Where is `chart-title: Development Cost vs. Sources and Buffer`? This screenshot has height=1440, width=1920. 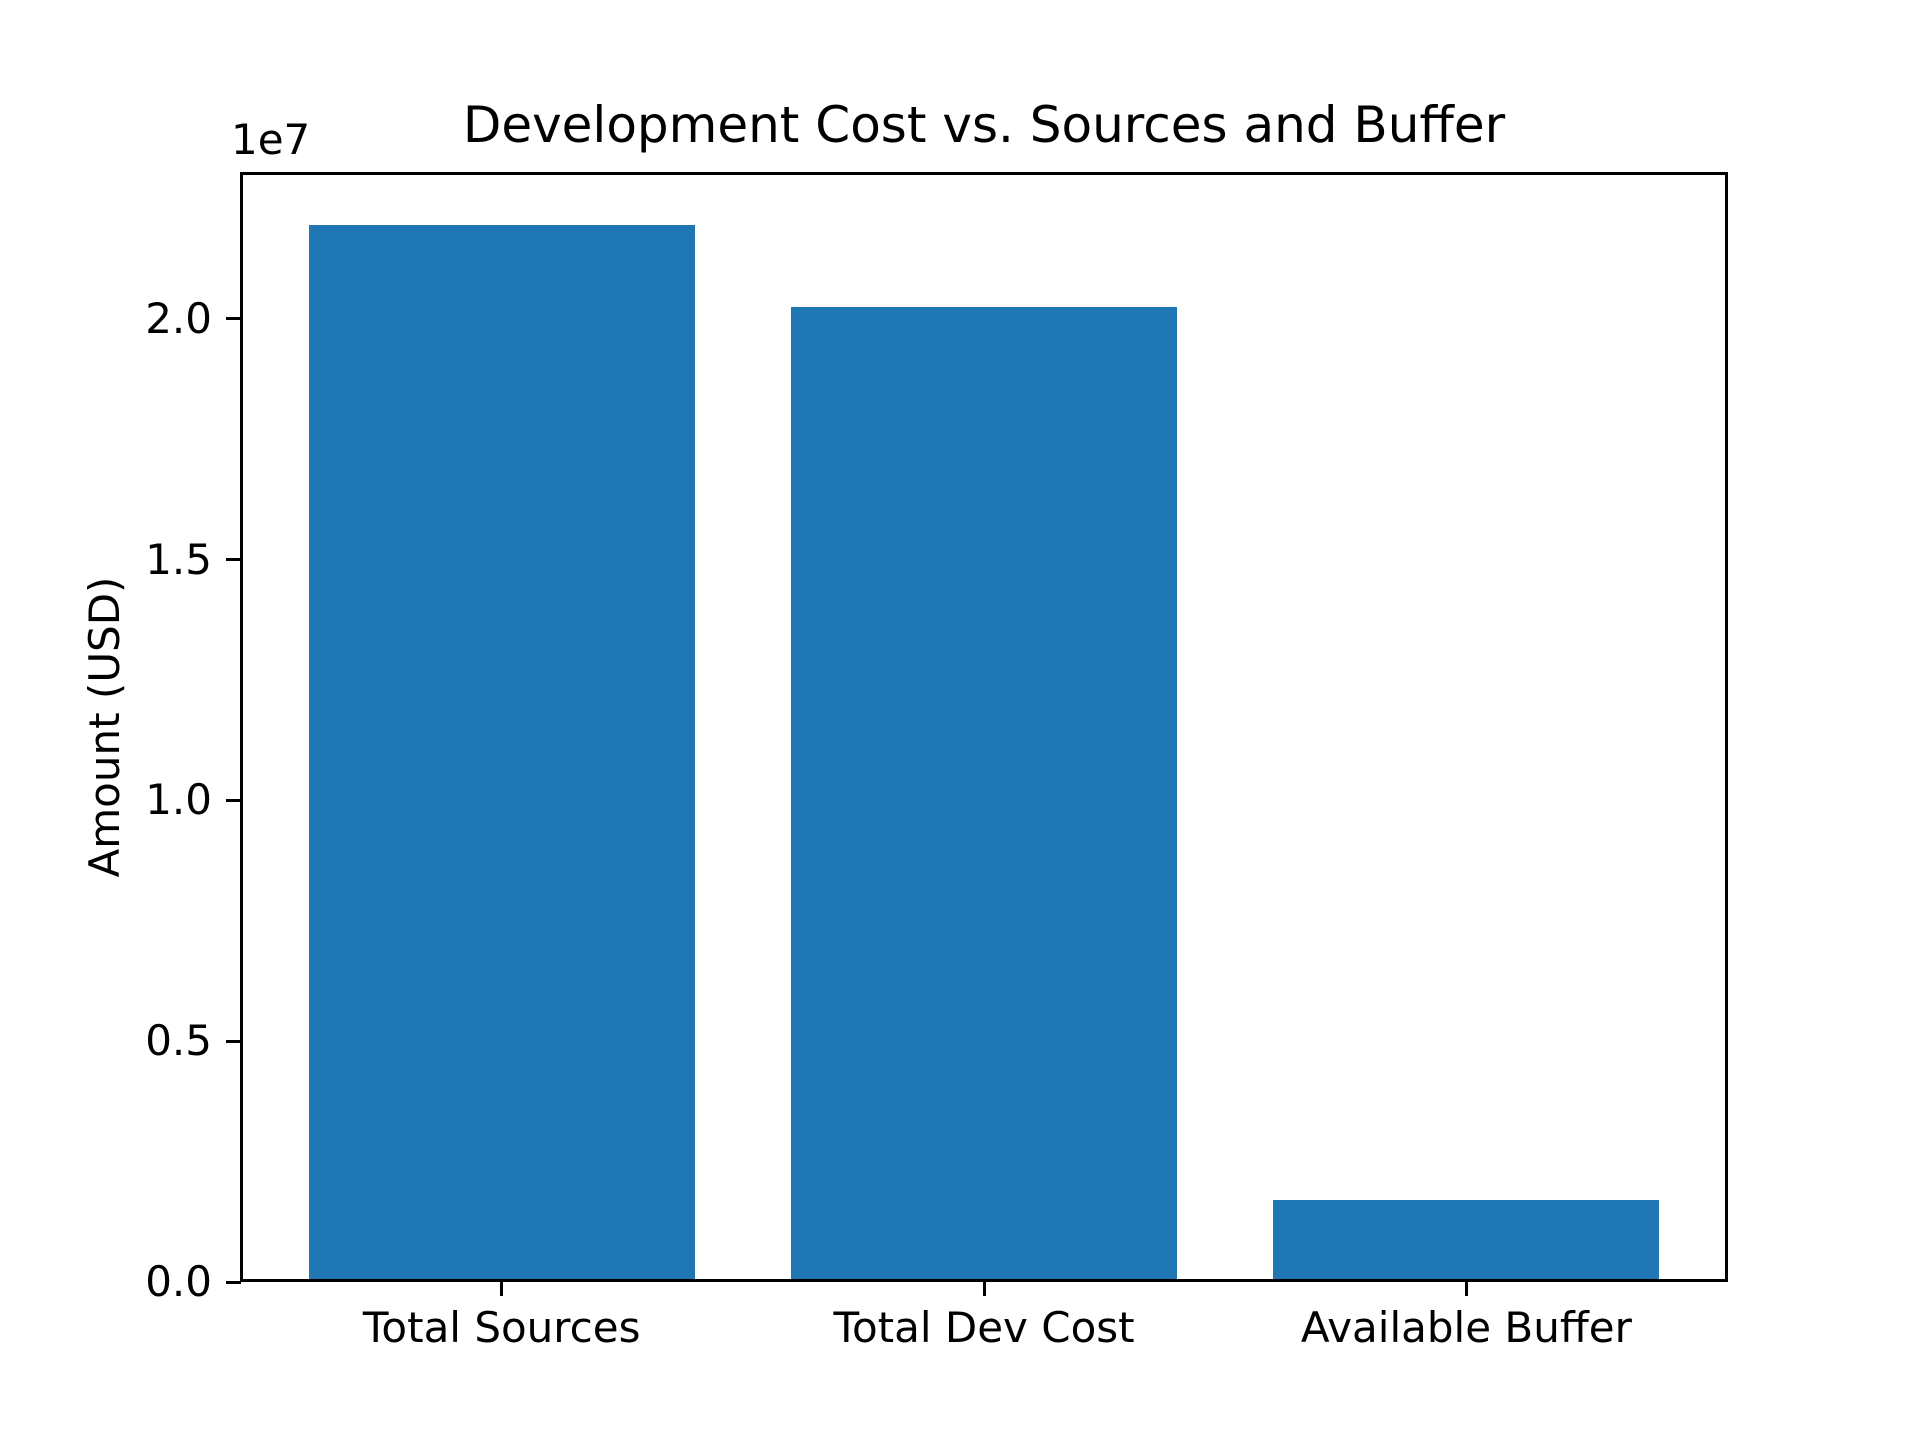
chart-title: Development Cost vs. Sources and Buffer is located at coordinates (984, 125).